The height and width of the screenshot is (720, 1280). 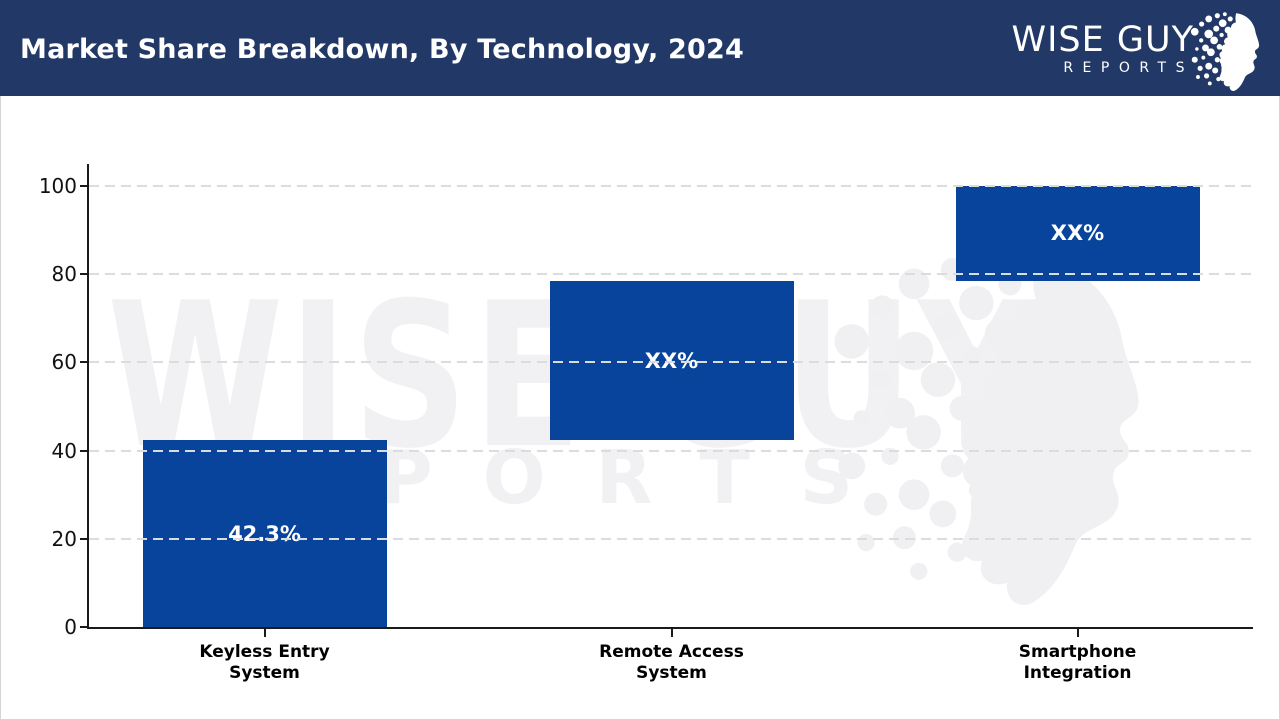 What do you see at coordinates (64, 274) in the screenshot?
I see `y-tick-label: 80` at bounding box center [64, 274].